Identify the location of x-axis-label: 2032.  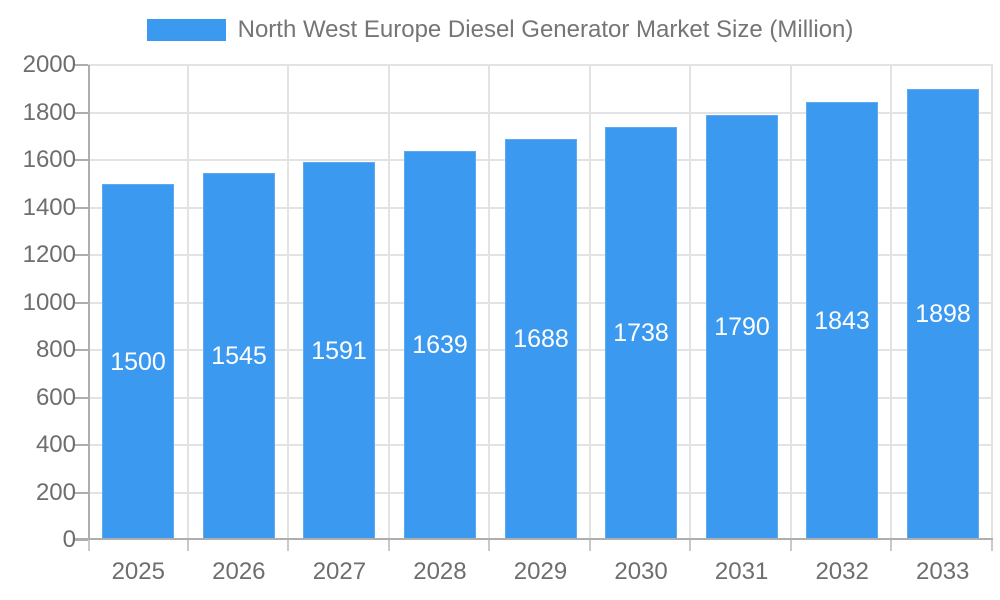
(842, 571).